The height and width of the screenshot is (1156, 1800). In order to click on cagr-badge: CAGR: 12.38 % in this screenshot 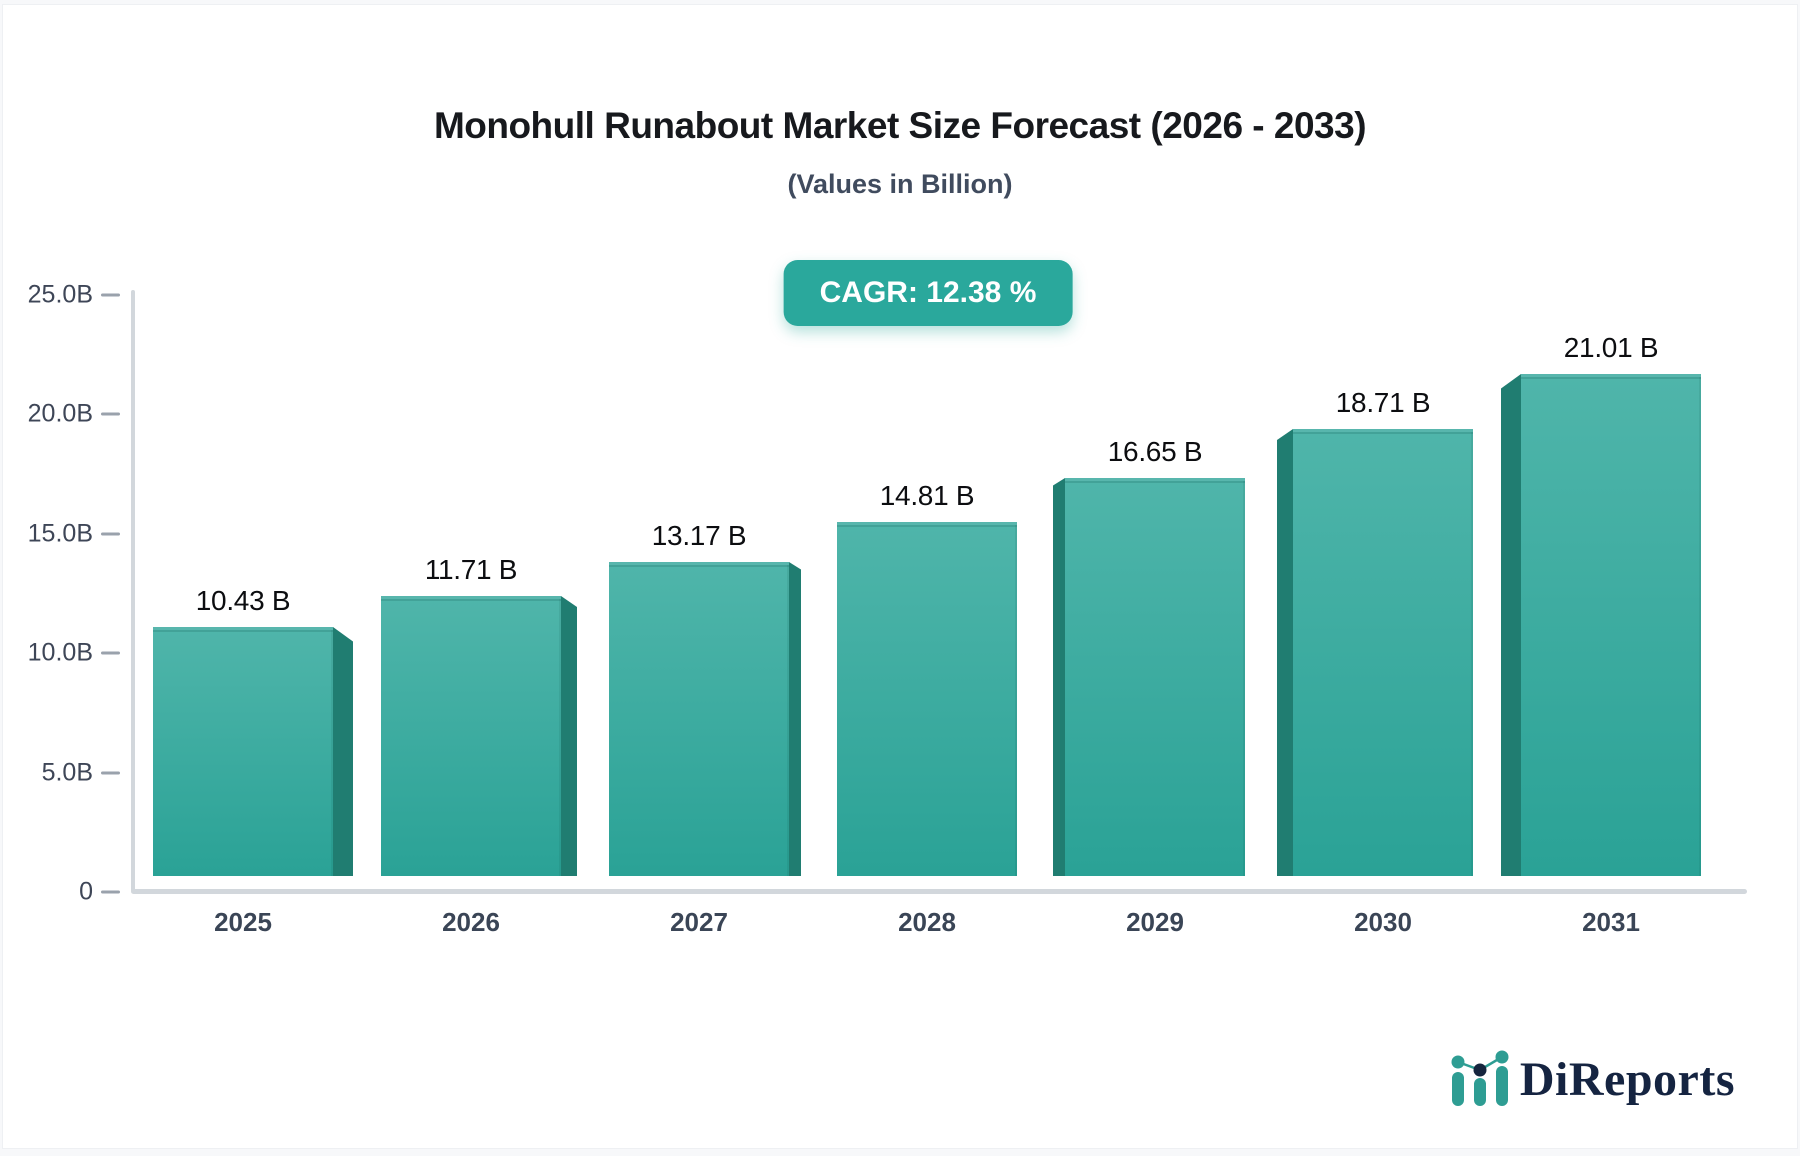, I will do `click(928, 293)`.